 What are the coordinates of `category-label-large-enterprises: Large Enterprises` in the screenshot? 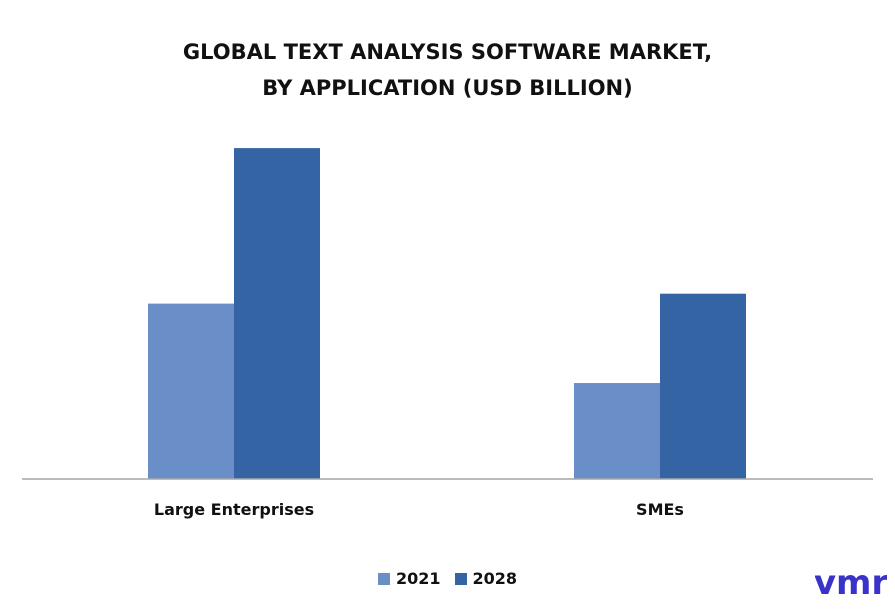 It's located at (234, 509).